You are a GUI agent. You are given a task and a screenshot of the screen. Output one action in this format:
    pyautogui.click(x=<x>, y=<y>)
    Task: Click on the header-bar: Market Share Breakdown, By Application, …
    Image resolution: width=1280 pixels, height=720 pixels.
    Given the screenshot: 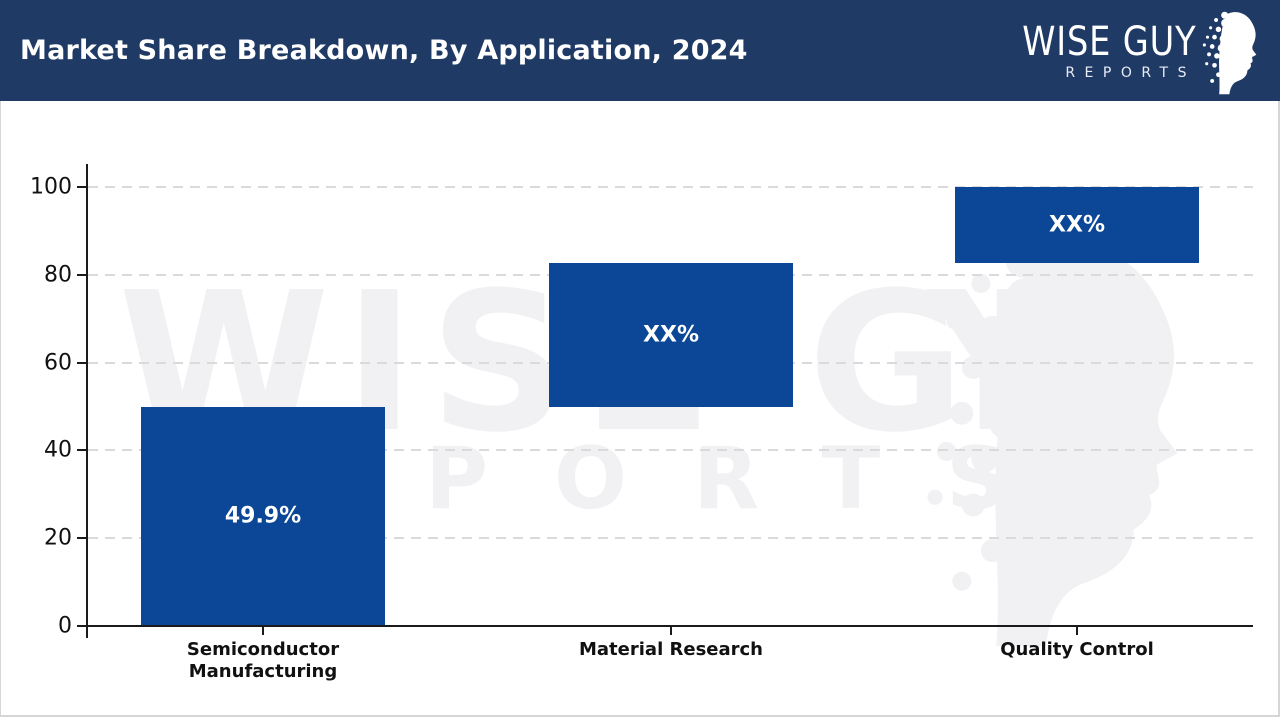 What is the action you would take?
    pyautogui.click(x=640, y=50)
    